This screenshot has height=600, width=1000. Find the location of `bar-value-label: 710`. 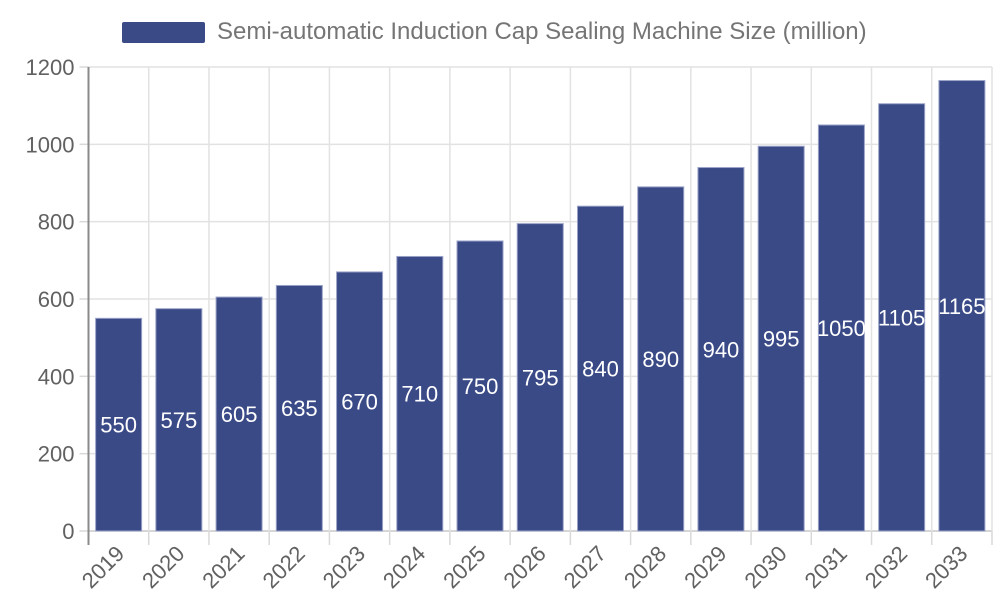

bar-value-label: 710 is located at coordinates (419, 394).